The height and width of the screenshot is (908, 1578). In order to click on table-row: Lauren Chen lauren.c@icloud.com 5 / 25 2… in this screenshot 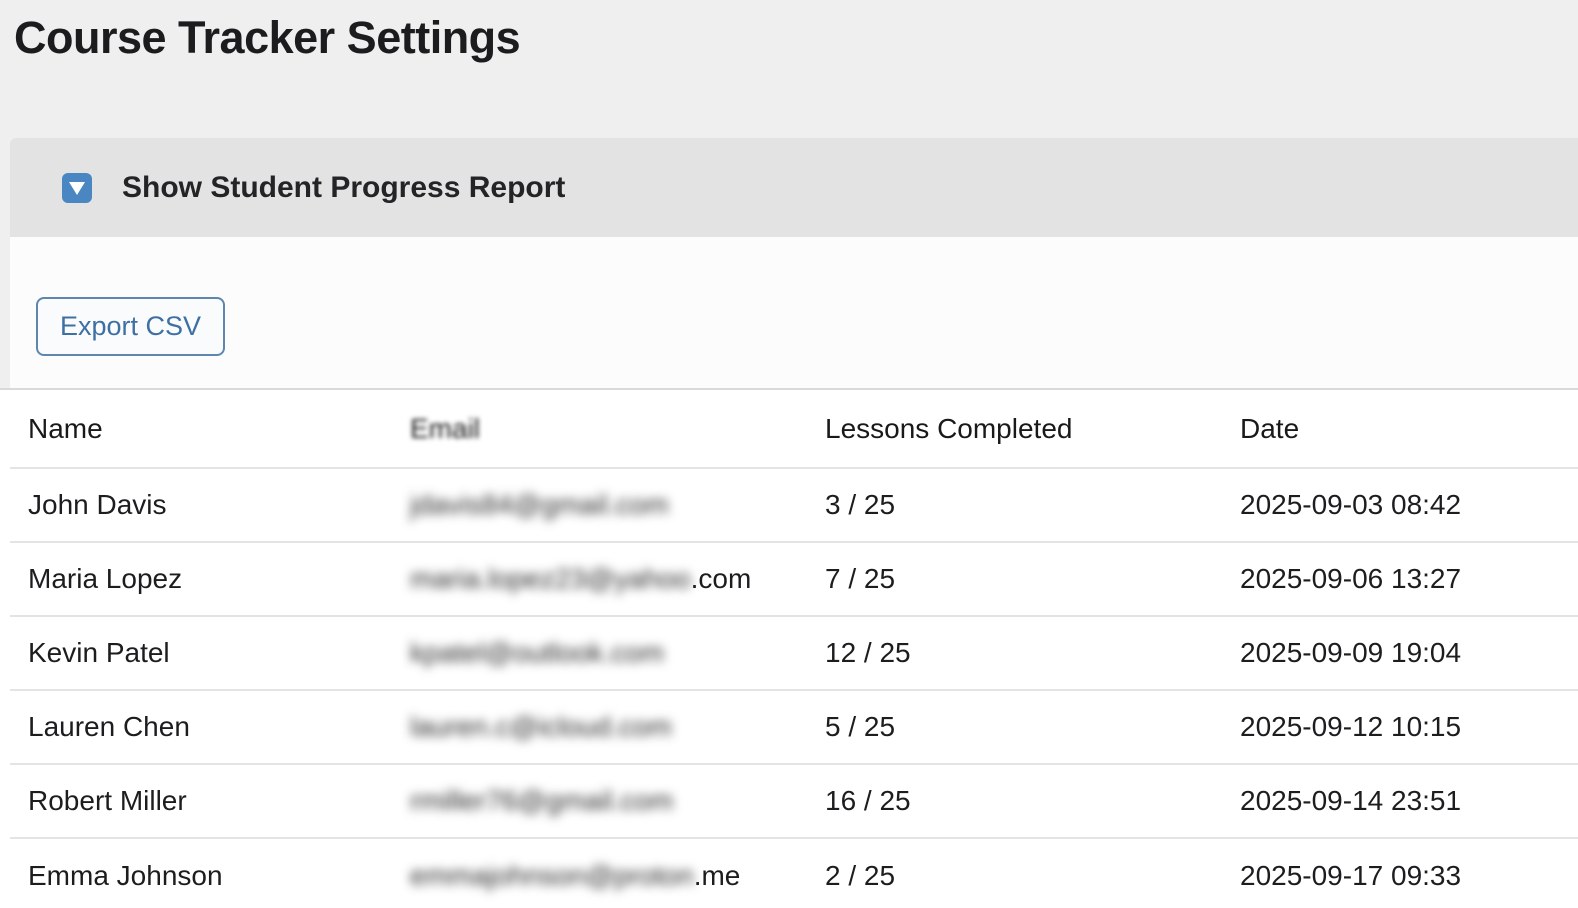, I will do `click(794, 727)`.